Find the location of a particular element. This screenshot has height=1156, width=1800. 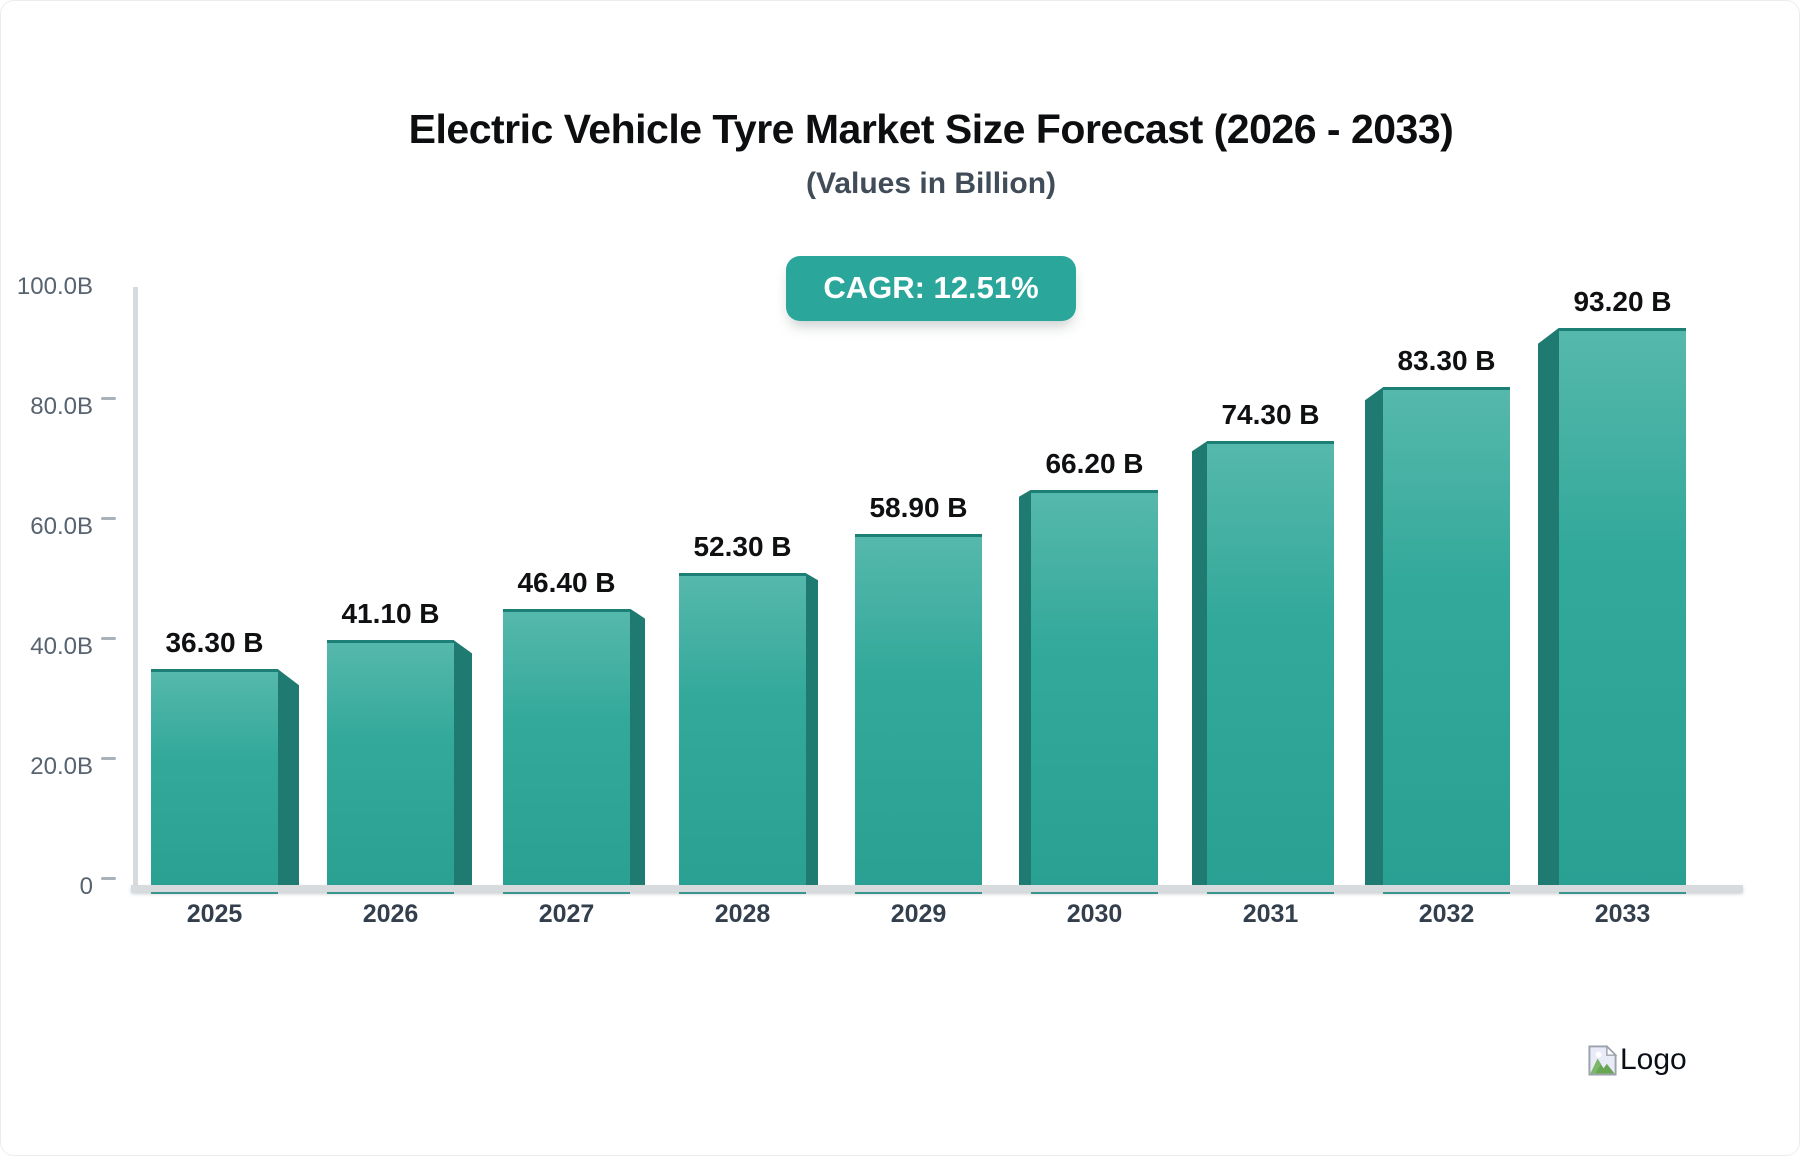

y-axis-tick-label: 100.0B is located at coordinates (54, 286).